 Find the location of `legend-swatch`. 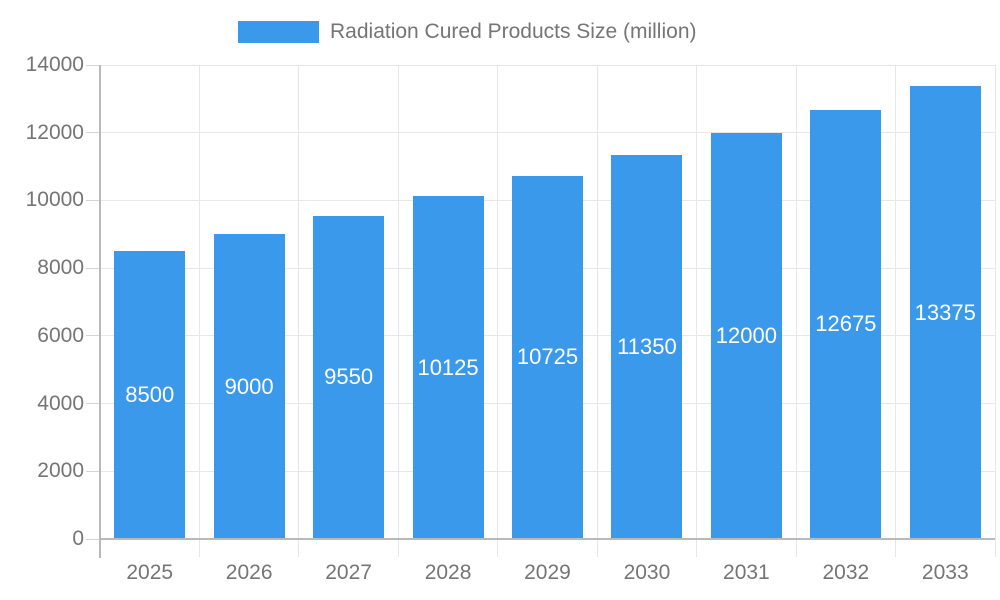

legend-swatch is located at coordinates (278, 32).